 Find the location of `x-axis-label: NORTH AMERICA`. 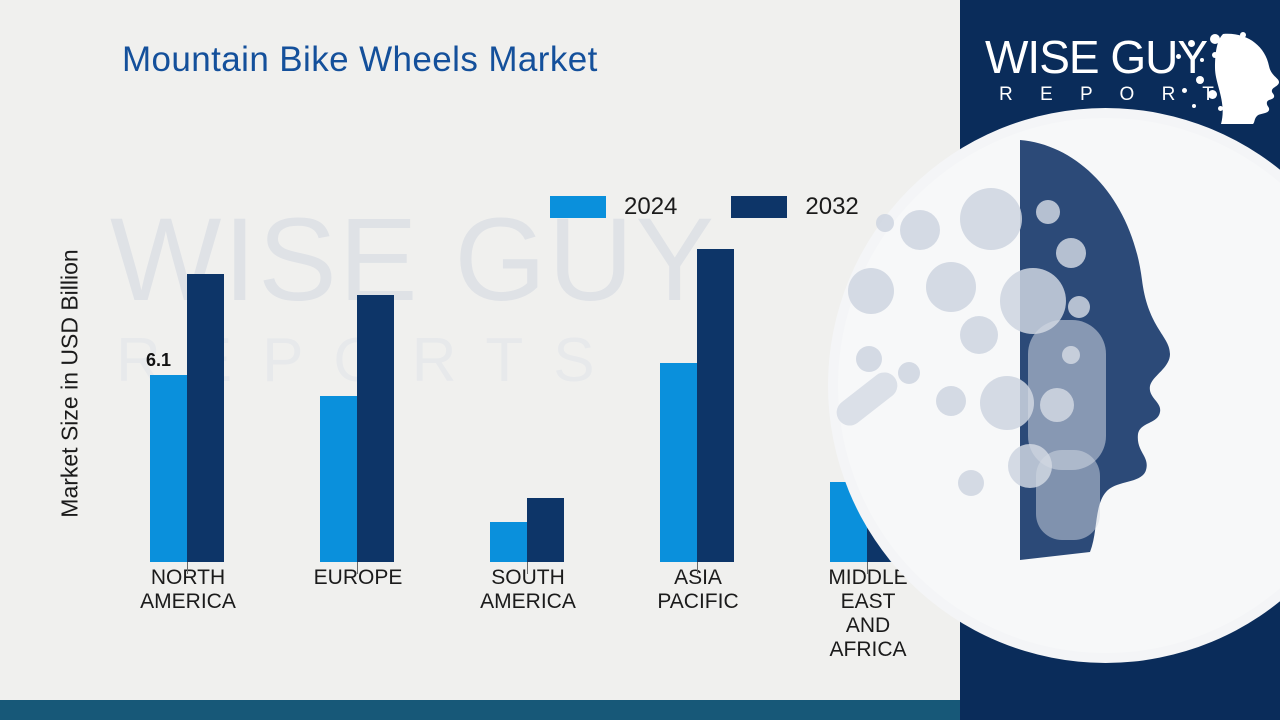

x-axis-label: NORTH AMERICA is located at coordinates (188, 589).